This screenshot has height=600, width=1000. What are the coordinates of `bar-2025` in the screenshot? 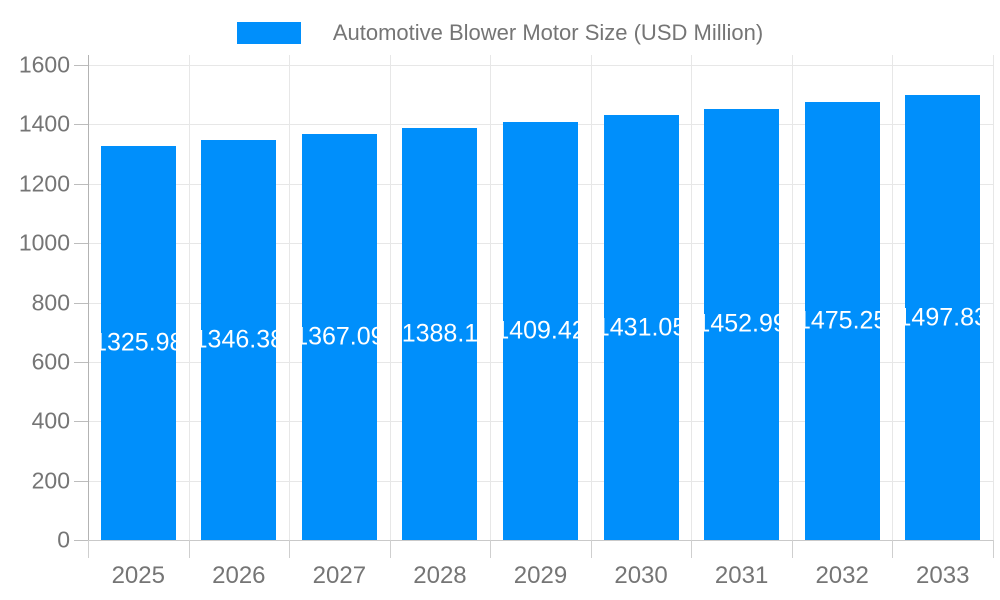 It's located at (138, 343).